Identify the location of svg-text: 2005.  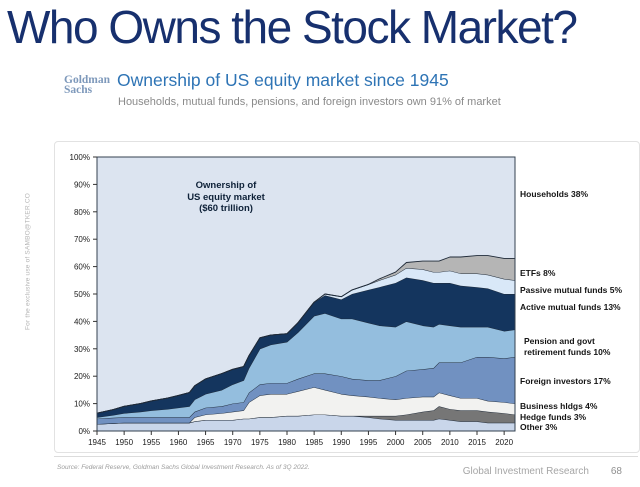
(423, 442).